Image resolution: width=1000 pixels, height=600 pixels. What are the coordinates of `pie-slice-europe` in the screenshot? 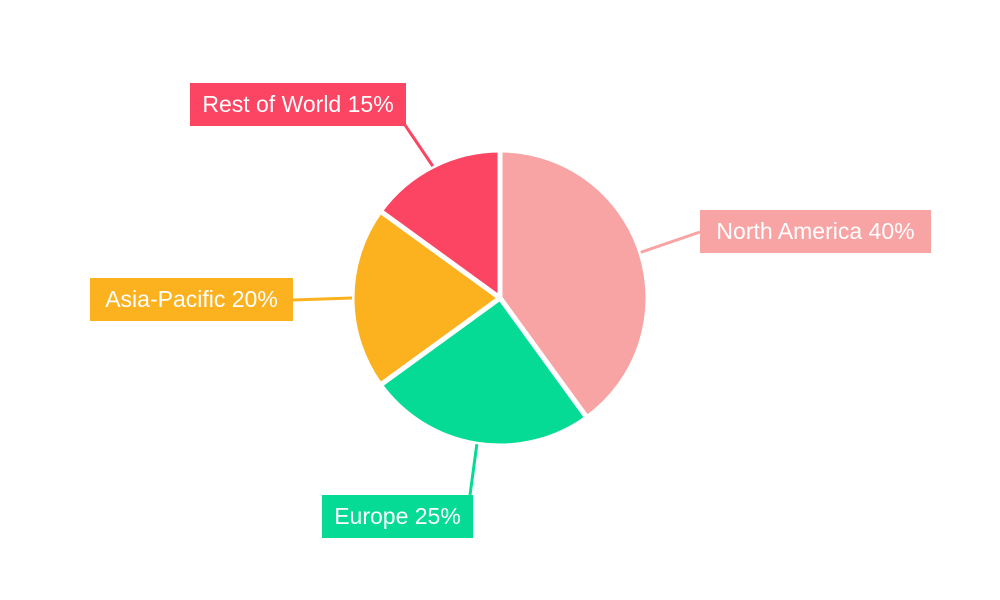 It's located at (483, 372).